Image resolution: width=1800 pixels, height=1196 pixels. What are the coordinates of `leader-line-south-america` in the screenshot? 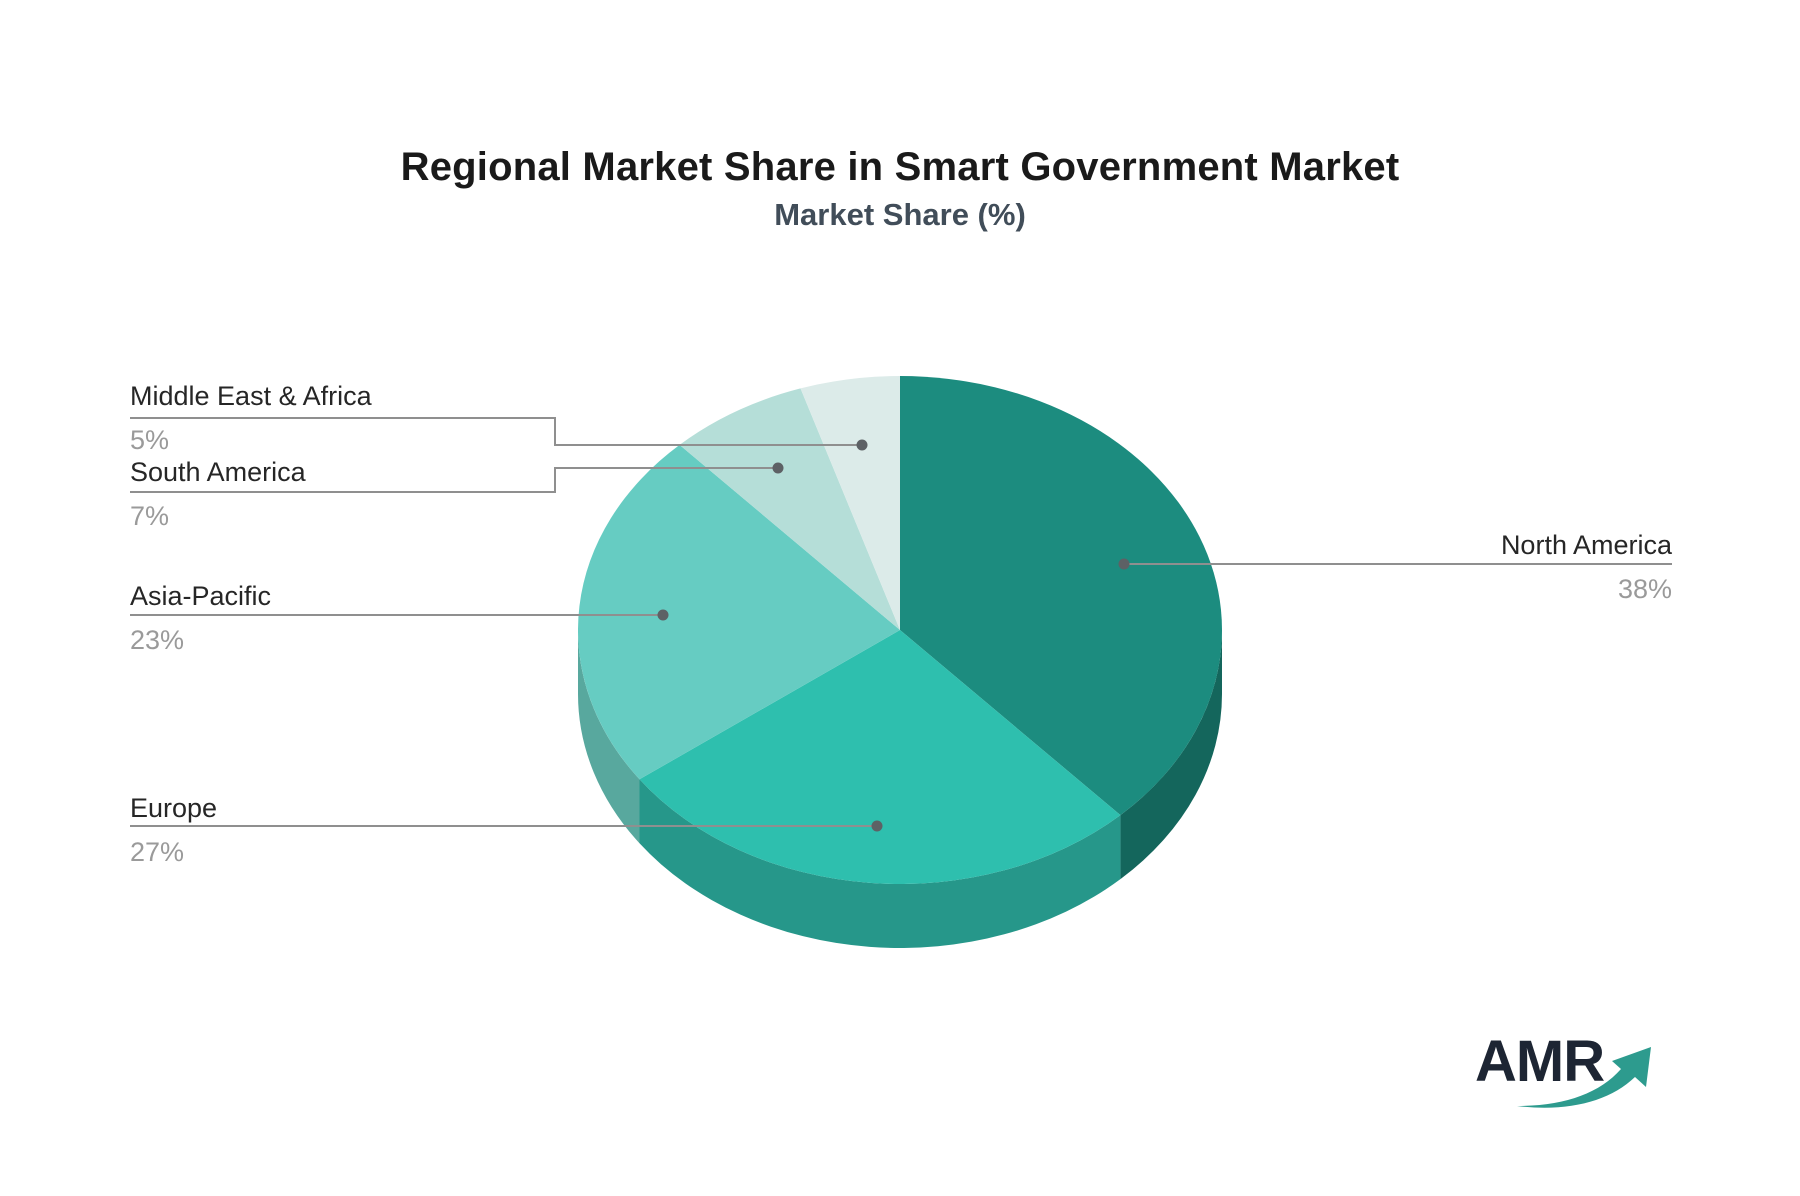 It's located at (454, 480).